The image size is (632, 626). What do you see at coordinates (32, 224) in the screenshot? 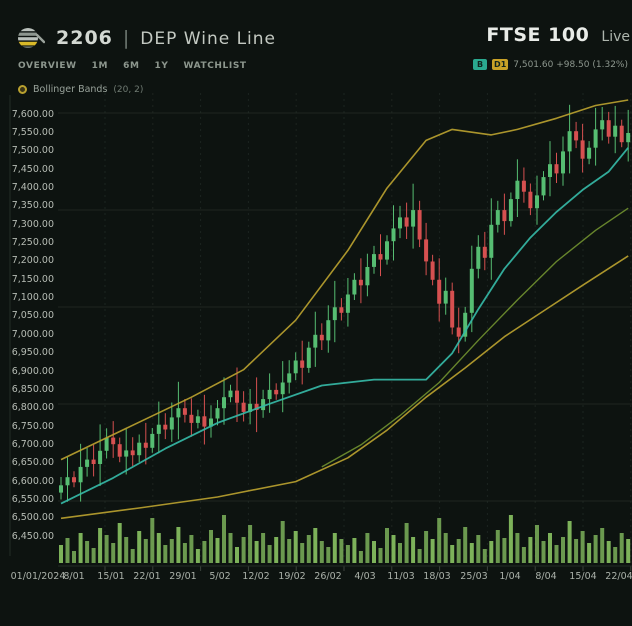
I see `price-tick-label: 7,300.00` at bounding box center [32, 224].